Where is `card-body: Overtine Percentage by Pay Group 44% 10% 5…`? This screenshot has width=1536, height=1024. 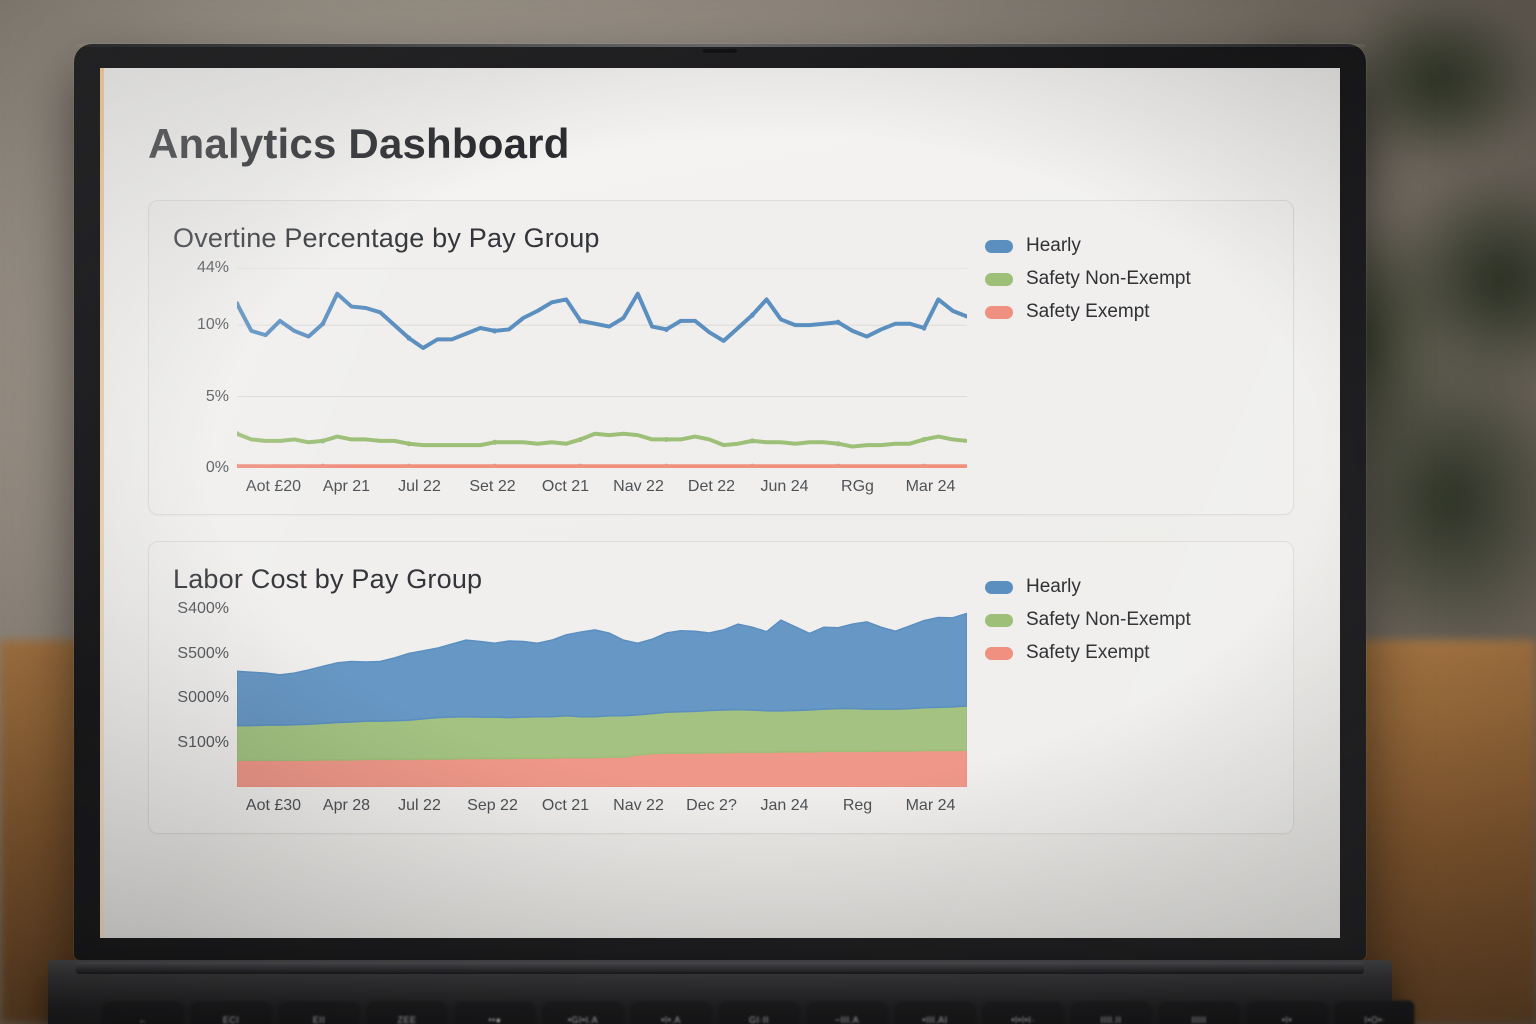
card-body: Overtine Percentage by Pay Group 44% 10% 5… is located at coordinates (570, 359).